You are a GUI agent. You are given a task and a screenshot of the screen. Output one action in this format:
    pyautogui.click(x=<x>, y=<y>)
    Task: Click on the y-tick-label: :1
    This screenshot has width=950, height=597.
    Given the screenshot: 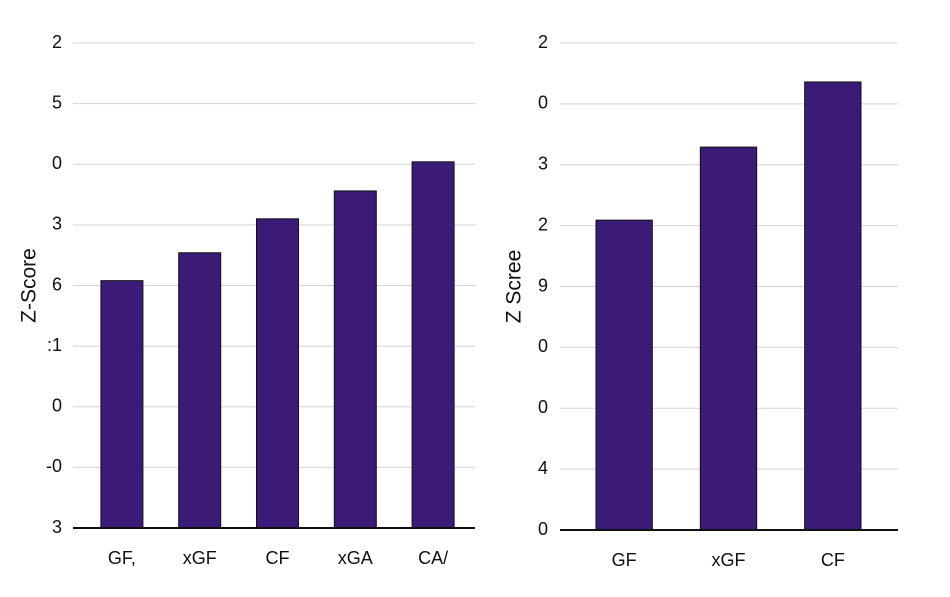 What is the action you would take?
    pyautogui.click(x=54, y=345)
    